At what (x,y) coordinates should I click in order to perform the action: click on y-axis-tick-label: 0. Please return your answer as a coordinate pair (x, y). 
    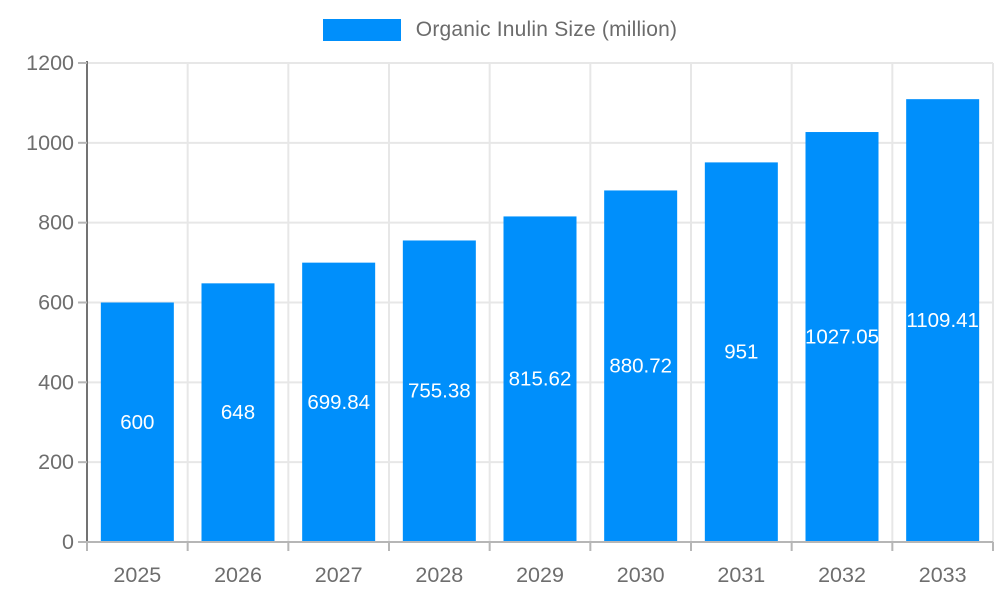
    Looking at the image, I should click on (68, 542).